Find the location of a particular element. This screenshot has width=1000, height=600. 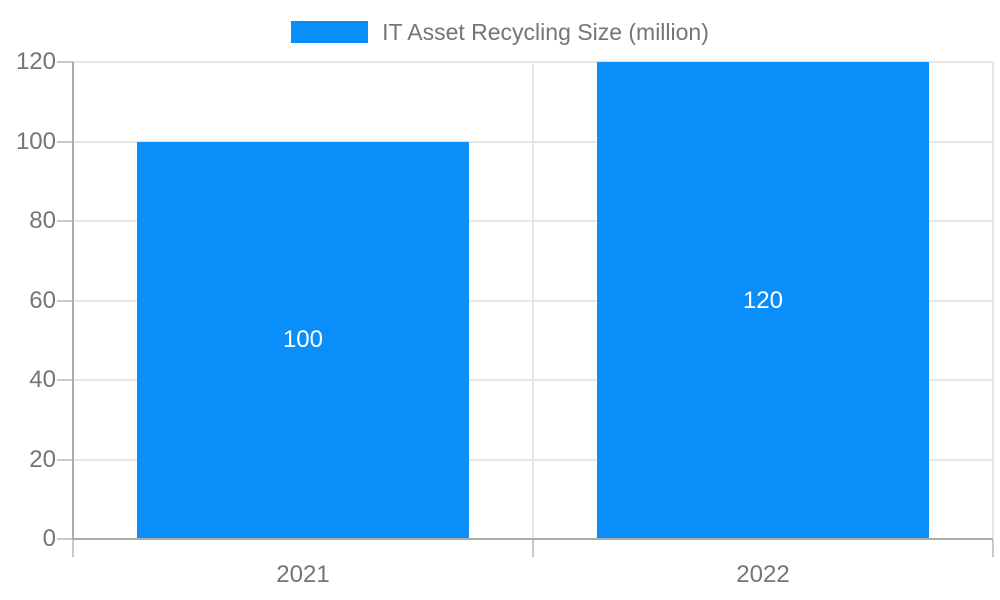

legend-label: IT Asset Recycling Size (million) is located at coordinates (545, 32).